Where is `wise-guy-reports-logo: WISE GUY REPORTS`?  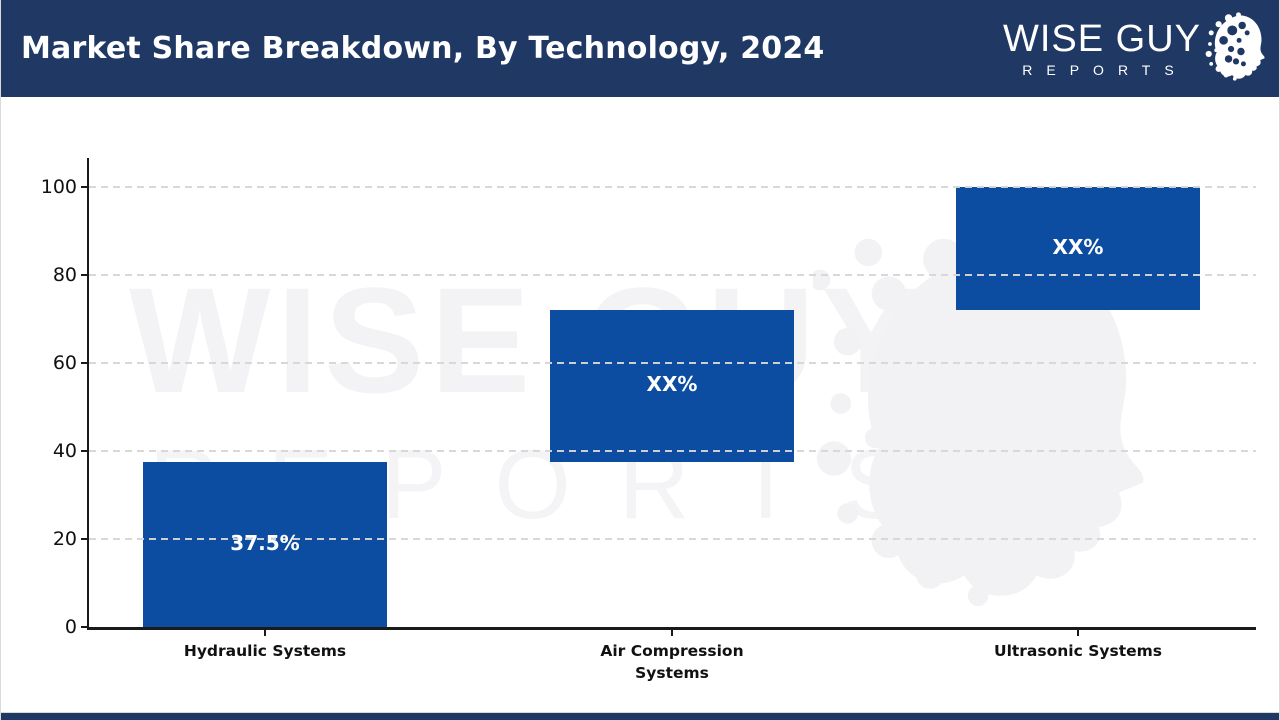 wise-guy-reports-logo: WISE GUY REPORTS is located at coordinates (1135, 49).